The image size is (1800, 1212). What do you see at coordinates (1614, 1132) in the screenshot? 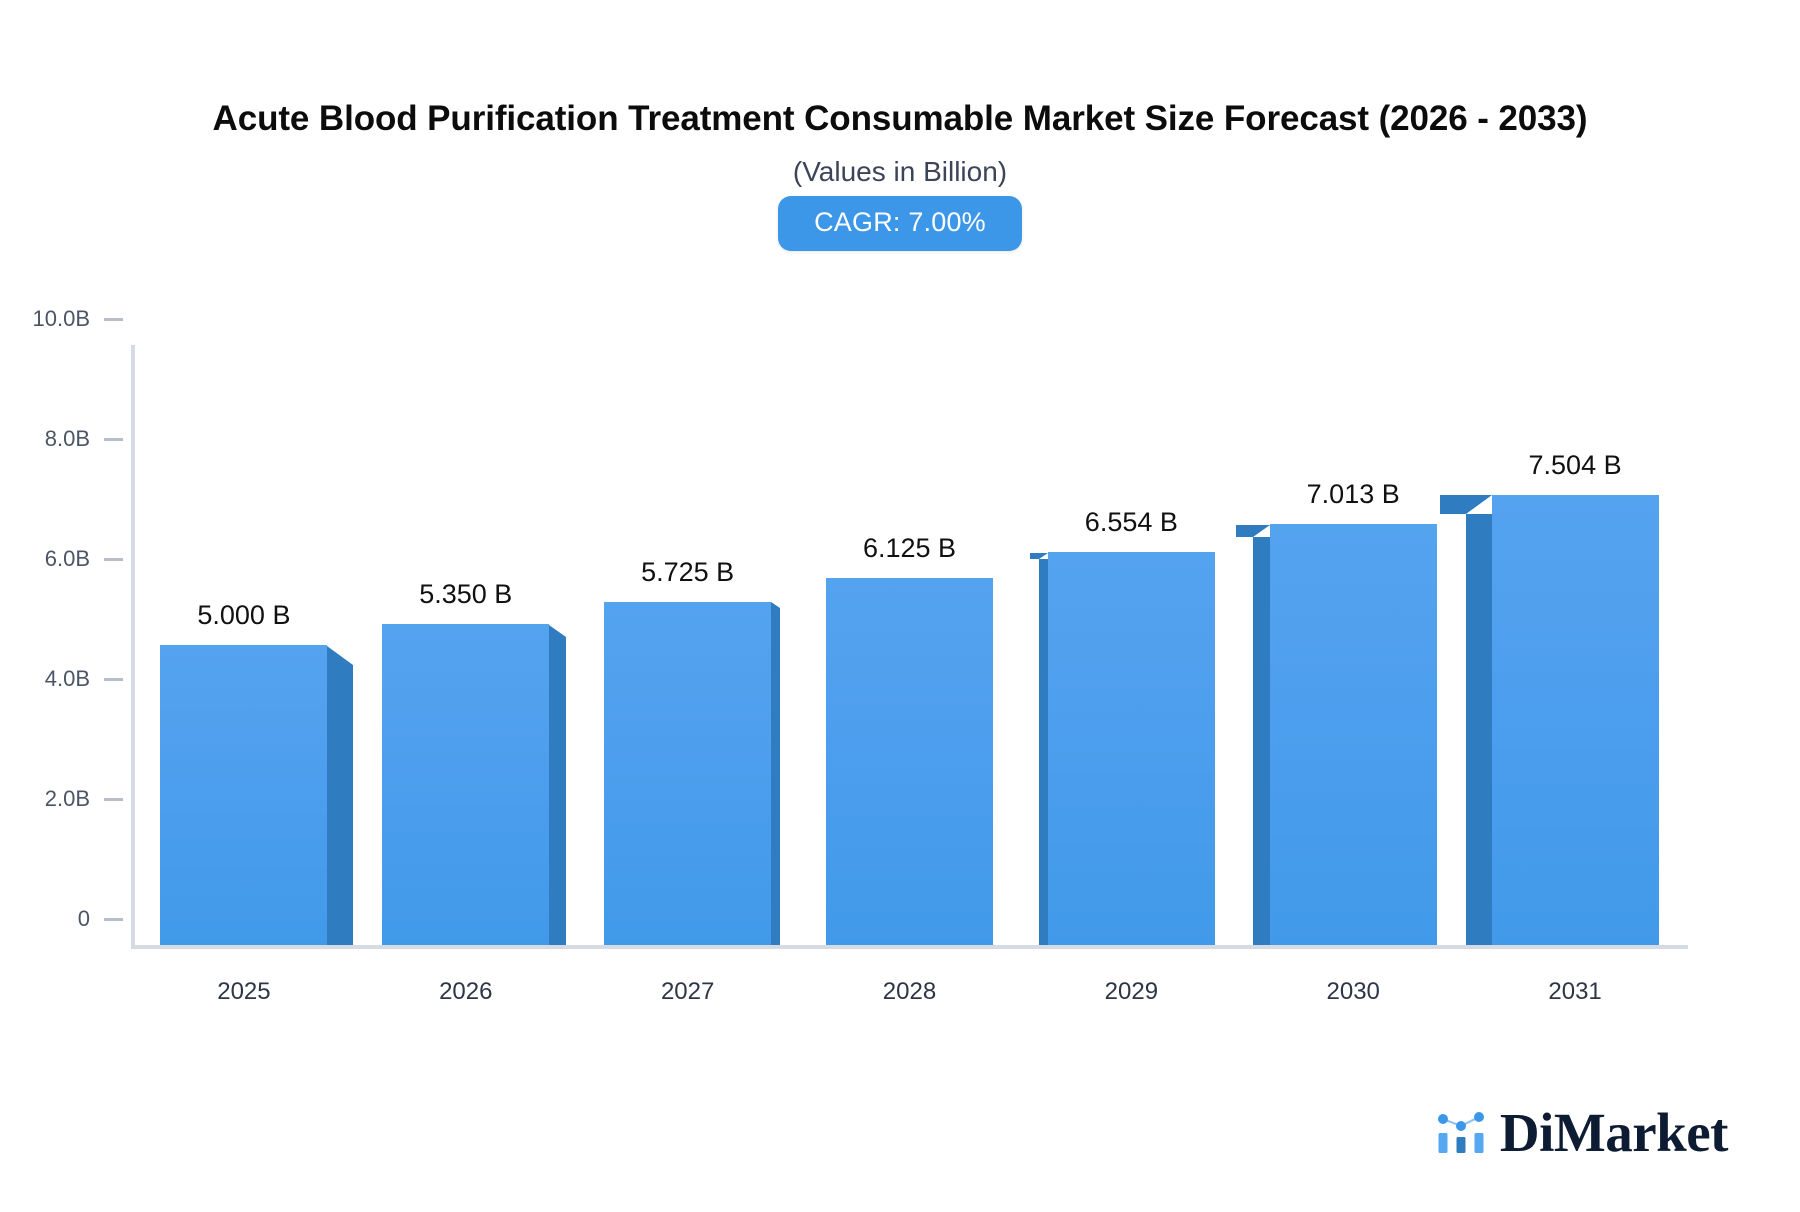
I see `logo-wordmark: DiMarket` at bounding box center [1614, 1132].